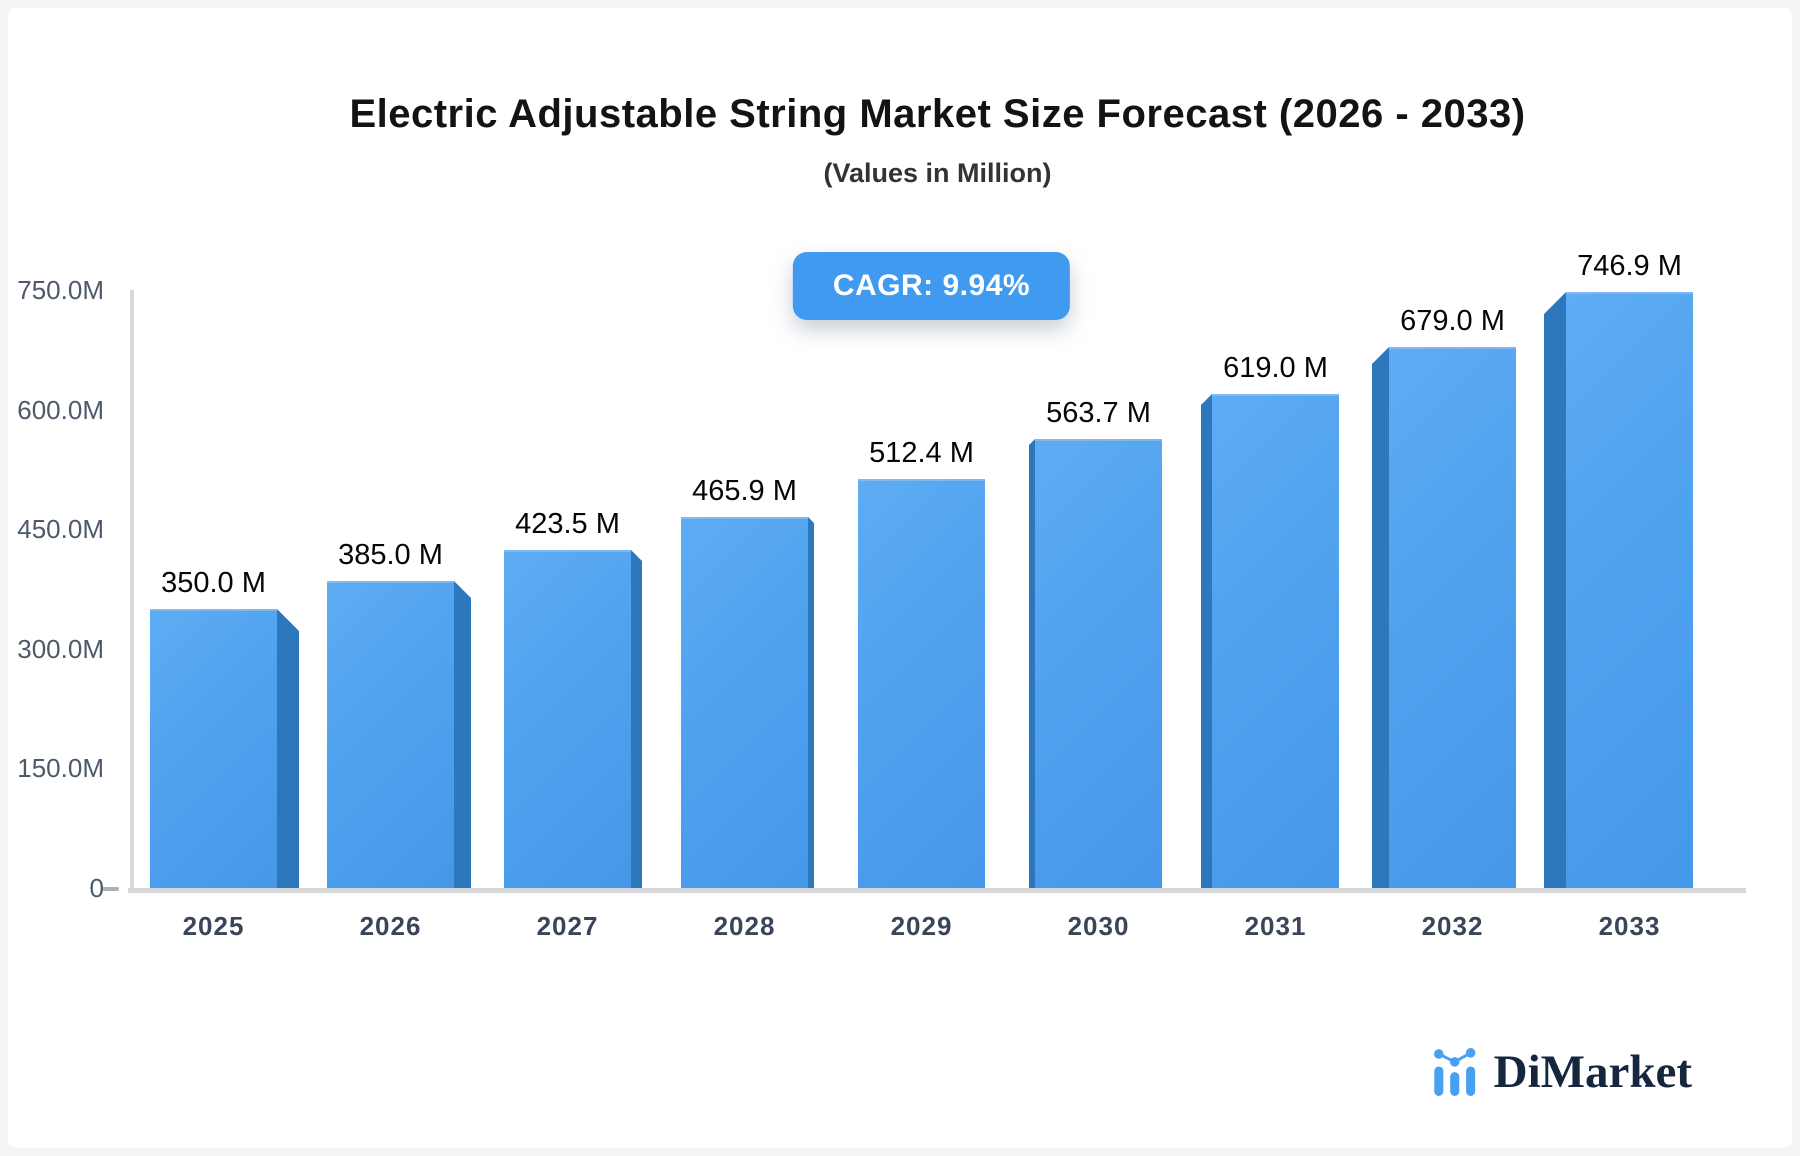 This screenshot has height=1156, width=1800. Describe the element at coordinates (1275, 926) in the screenshot. I see `x-tick-label: 2031` at that location.